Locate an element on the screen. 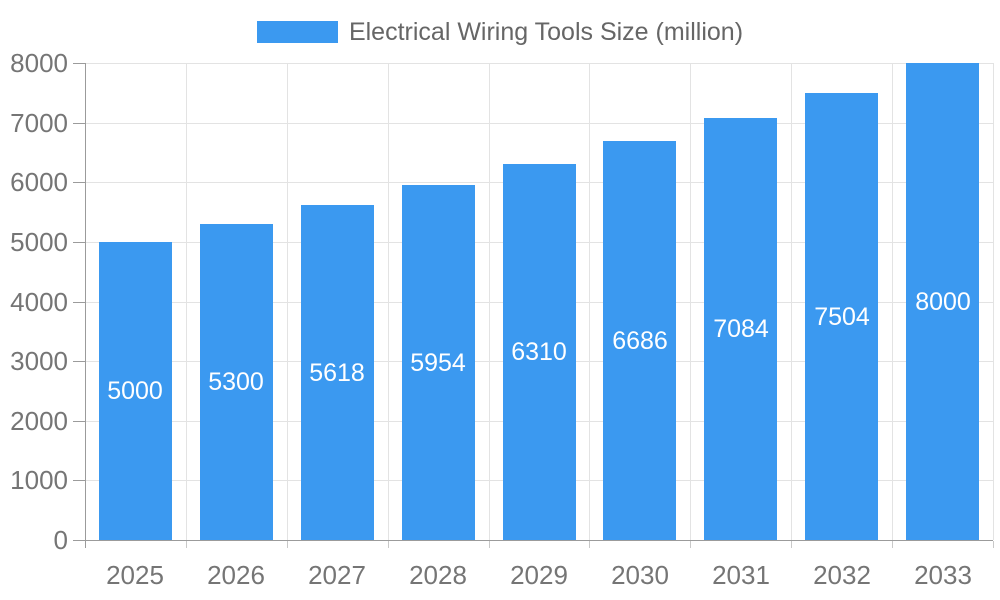  legend-label: Electrical Wiring Tools Size (million) is located at coordinates (546, 32).